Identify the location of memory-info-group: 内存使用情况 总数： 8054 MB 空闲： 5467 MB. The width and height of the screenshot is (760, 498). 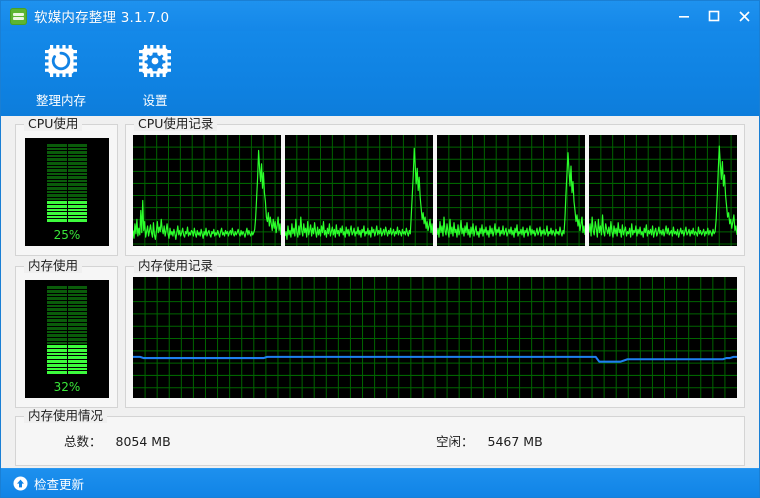
(380, 437).